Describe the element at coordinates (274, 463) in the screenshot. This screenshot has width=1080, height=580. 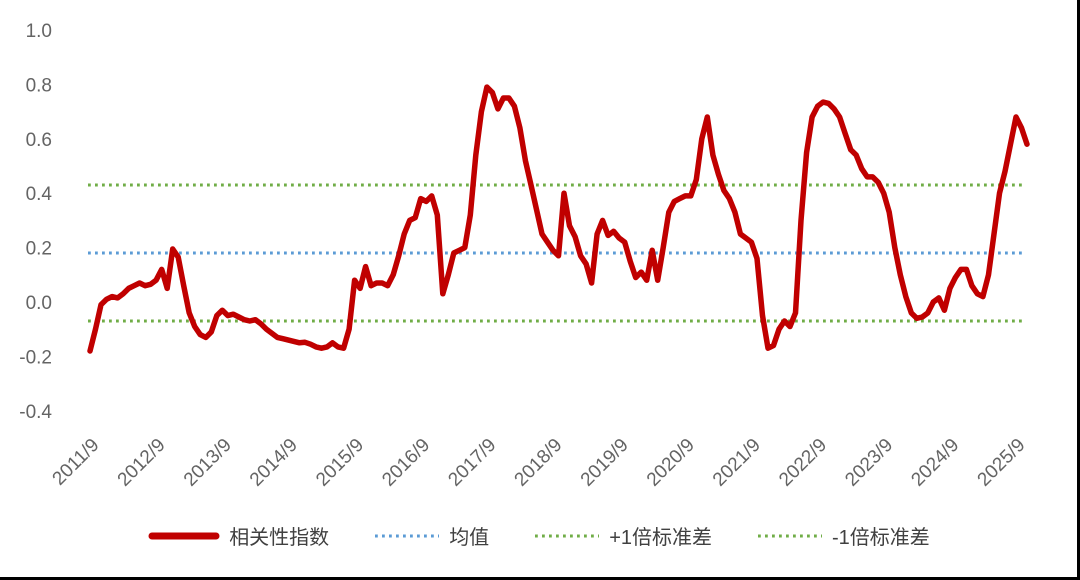
I see `x-tick-label: 2014/9` at that location.